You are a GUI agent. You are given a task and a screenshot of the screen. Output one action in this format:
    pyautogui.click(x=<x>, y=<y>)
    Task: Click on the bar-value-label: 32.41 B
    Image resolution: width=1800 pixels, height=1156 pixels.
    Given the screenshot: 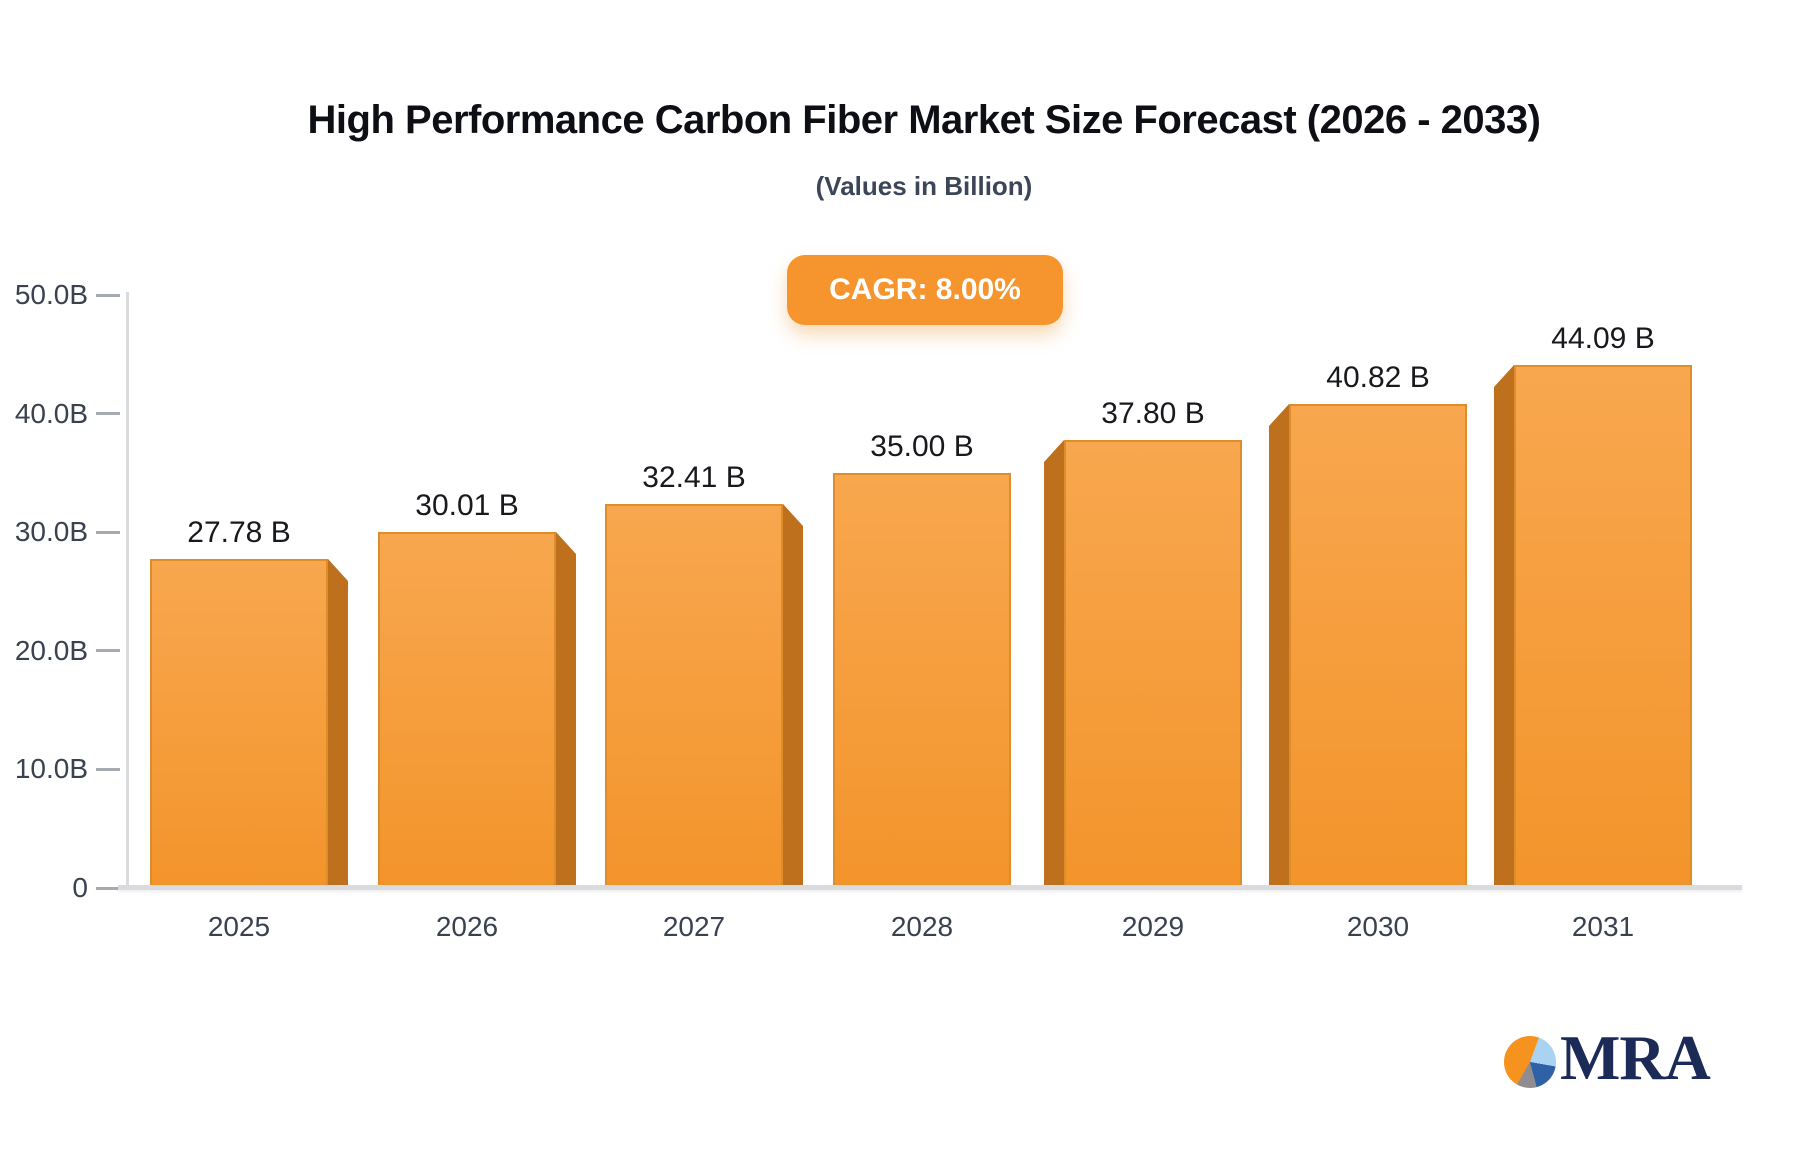 What is the action you would take?
    pyautogui.click(x=694, y=477)
    